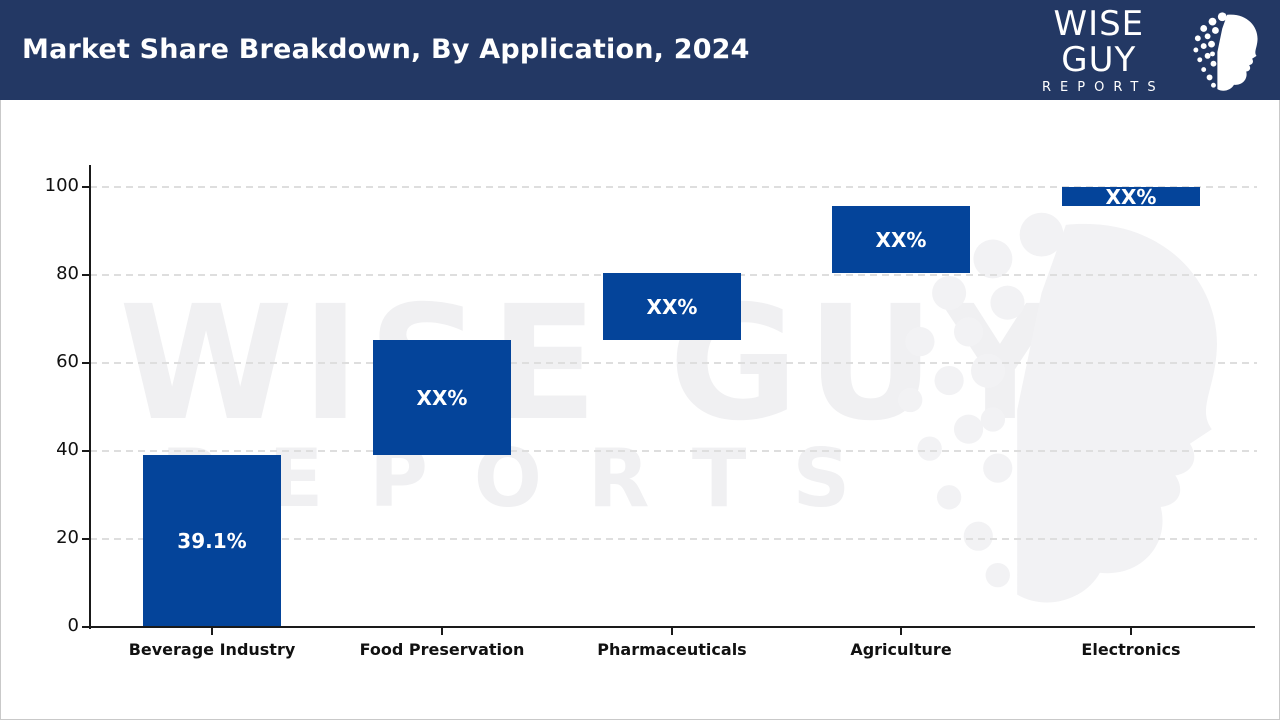  I want to click on y-tick-label: 60, so click(67, 361).